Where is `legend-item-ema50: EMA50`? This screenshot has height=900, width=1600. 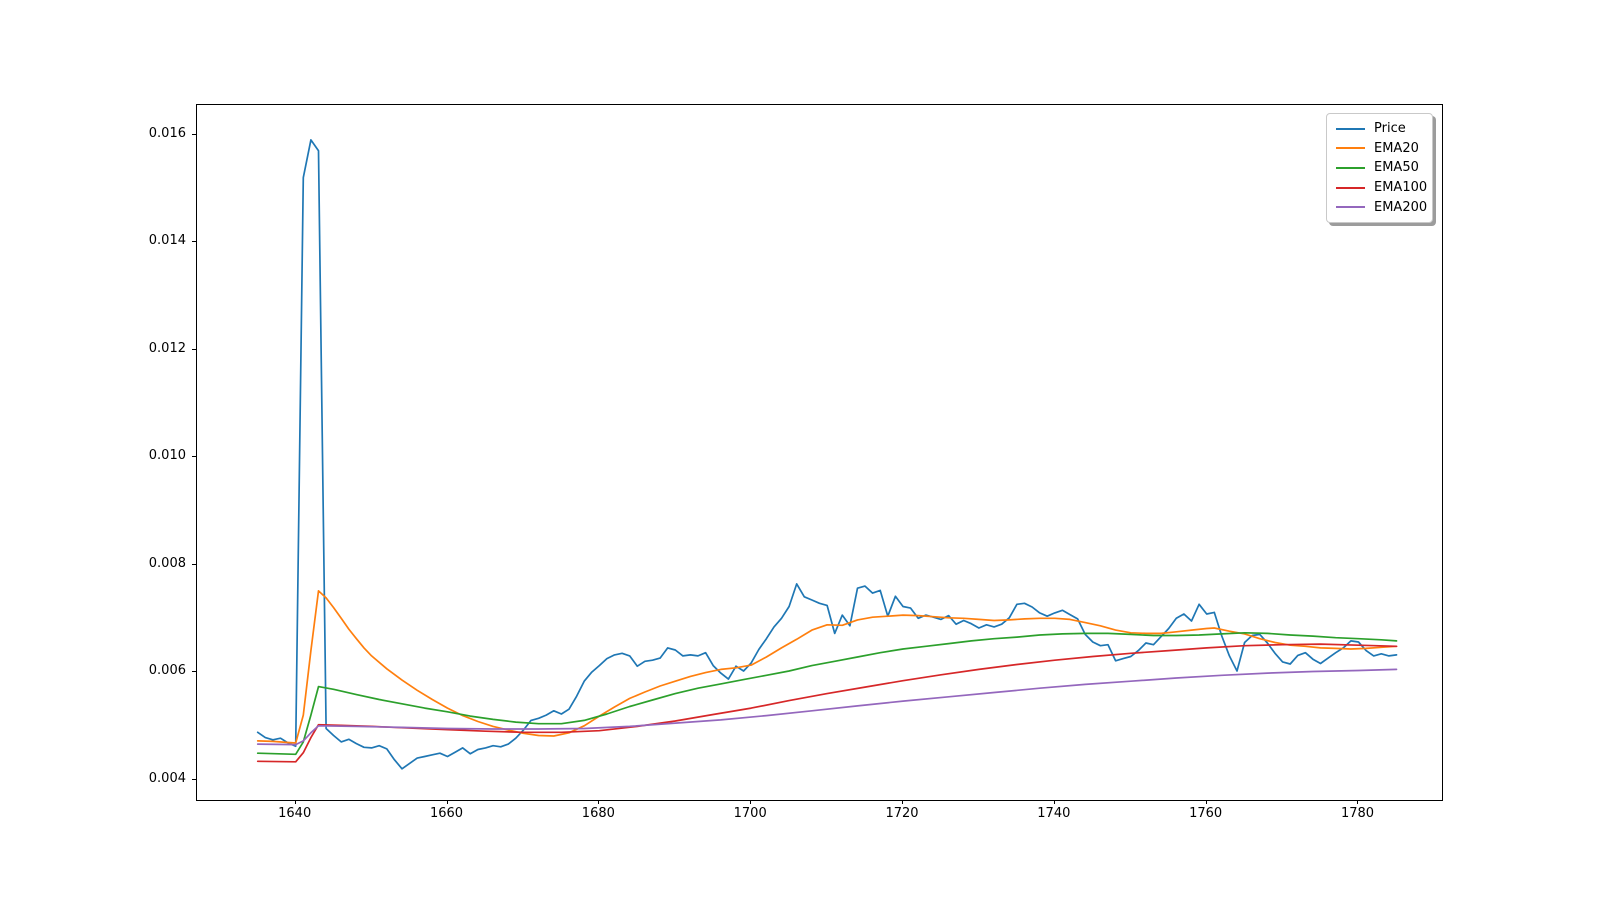
legend-item-ema50: EMA50 is located at coordinates (1380, 168).